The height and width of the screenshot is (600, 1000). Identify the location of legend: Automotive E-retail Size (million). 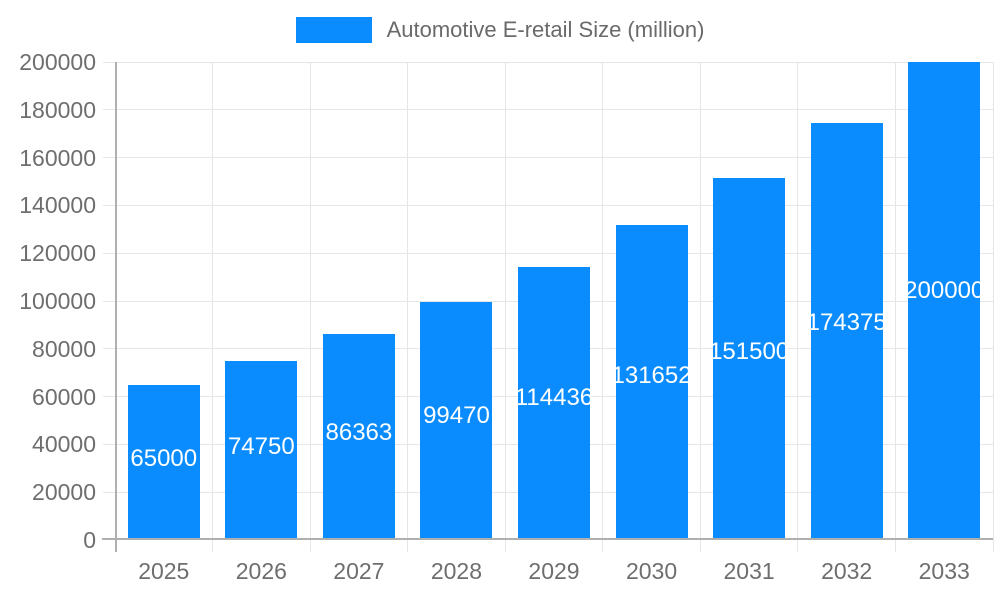
(500, 30).